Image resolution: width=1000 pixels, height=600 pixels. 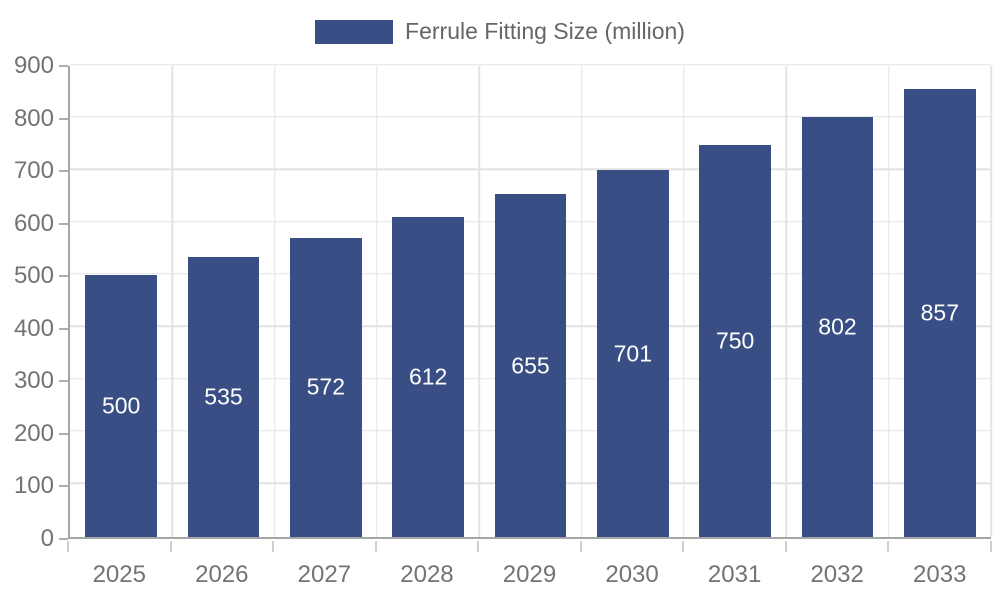 I want to click on legend-label: Ferrule Fitting Size (million), so click(x=545, y=31).